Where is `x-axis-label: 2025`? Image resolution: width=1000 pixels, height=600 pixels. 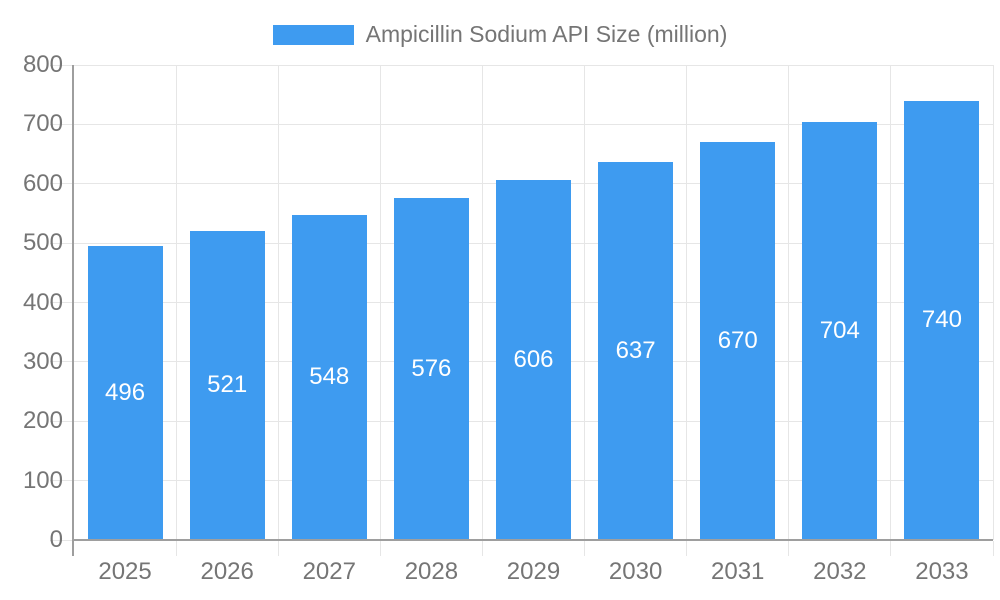
x-axis-label: 2025 is located at coordinates (125, 571).